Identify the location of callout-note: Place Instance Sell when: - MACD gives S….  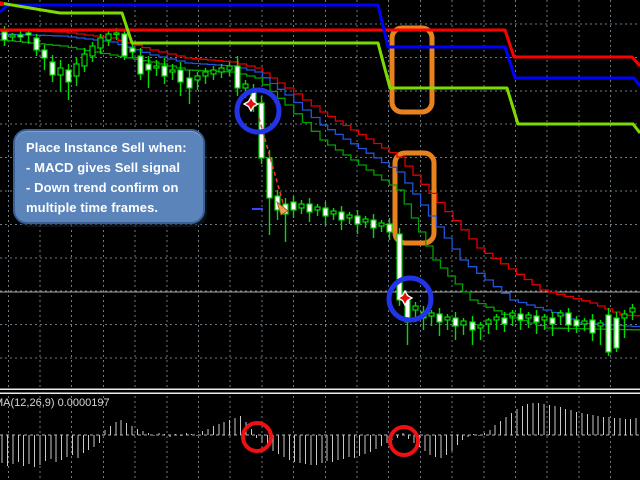
(109, 176).